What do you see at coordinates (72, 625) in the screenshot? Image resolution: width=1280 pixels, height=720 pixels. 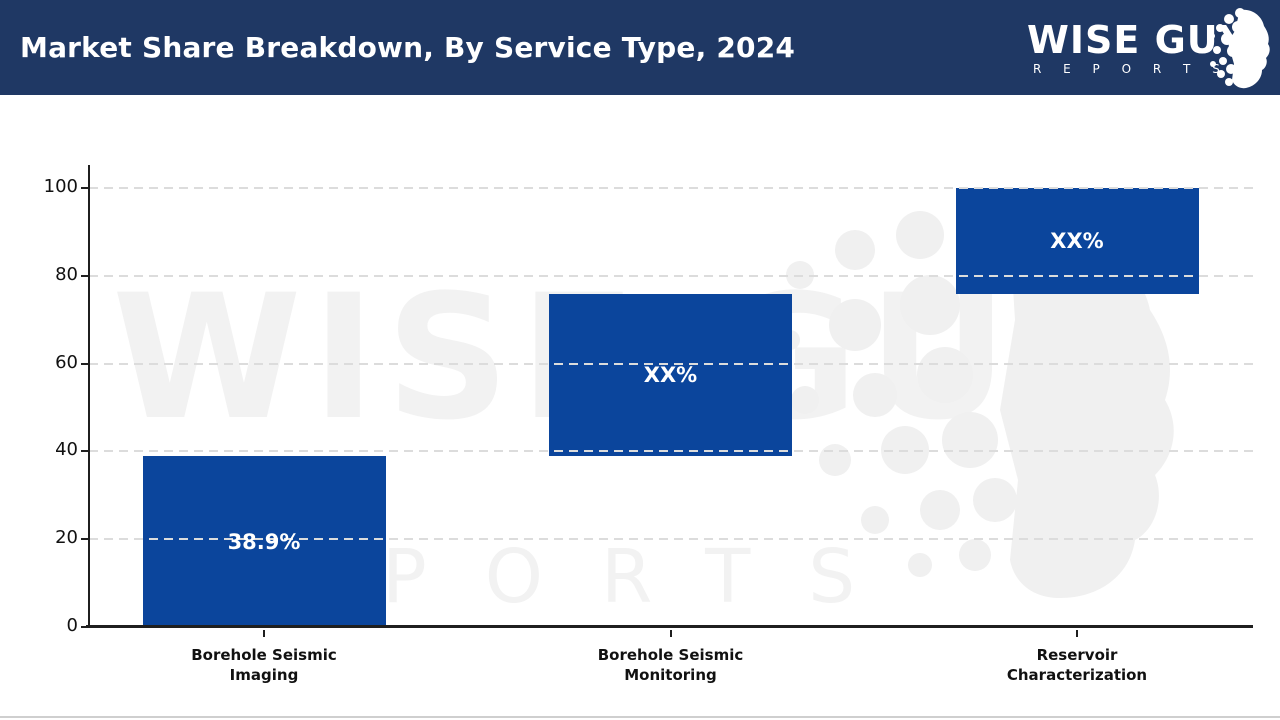 I see `y-tick-label: 0` at bounding box center [72, 625].